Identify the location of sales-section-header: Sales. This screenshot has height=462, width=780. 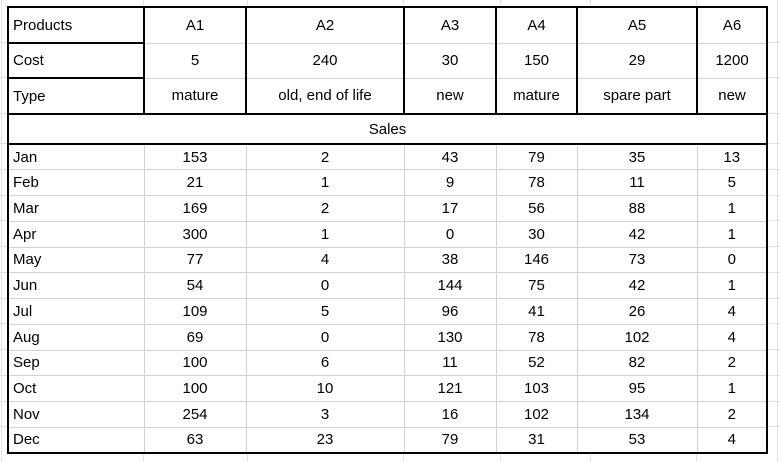
(387, 129).